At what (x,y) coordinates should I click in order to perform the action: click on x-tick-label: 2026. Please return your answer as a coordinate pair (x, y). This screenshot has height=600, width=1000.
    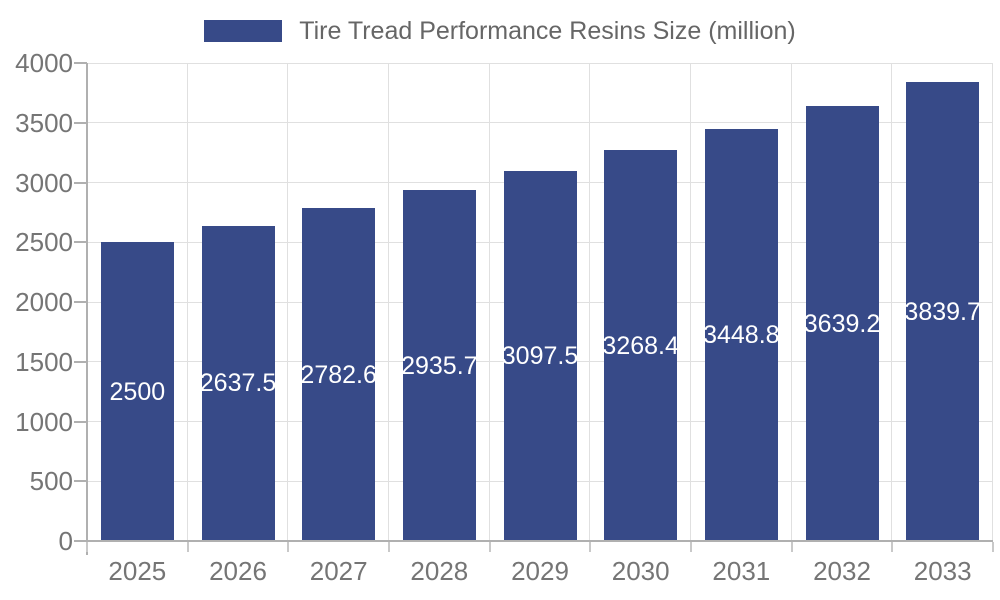
    Looking at the image, I should click on (238, 571).